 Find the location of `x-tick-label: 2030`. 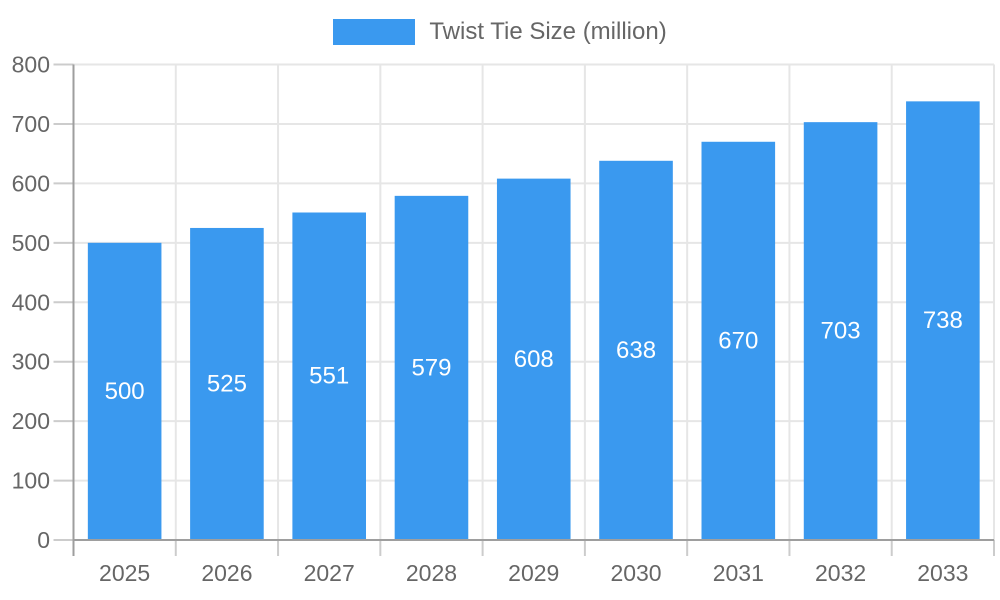

x-tick-label: 2030 is located at coordinates (635, 573).